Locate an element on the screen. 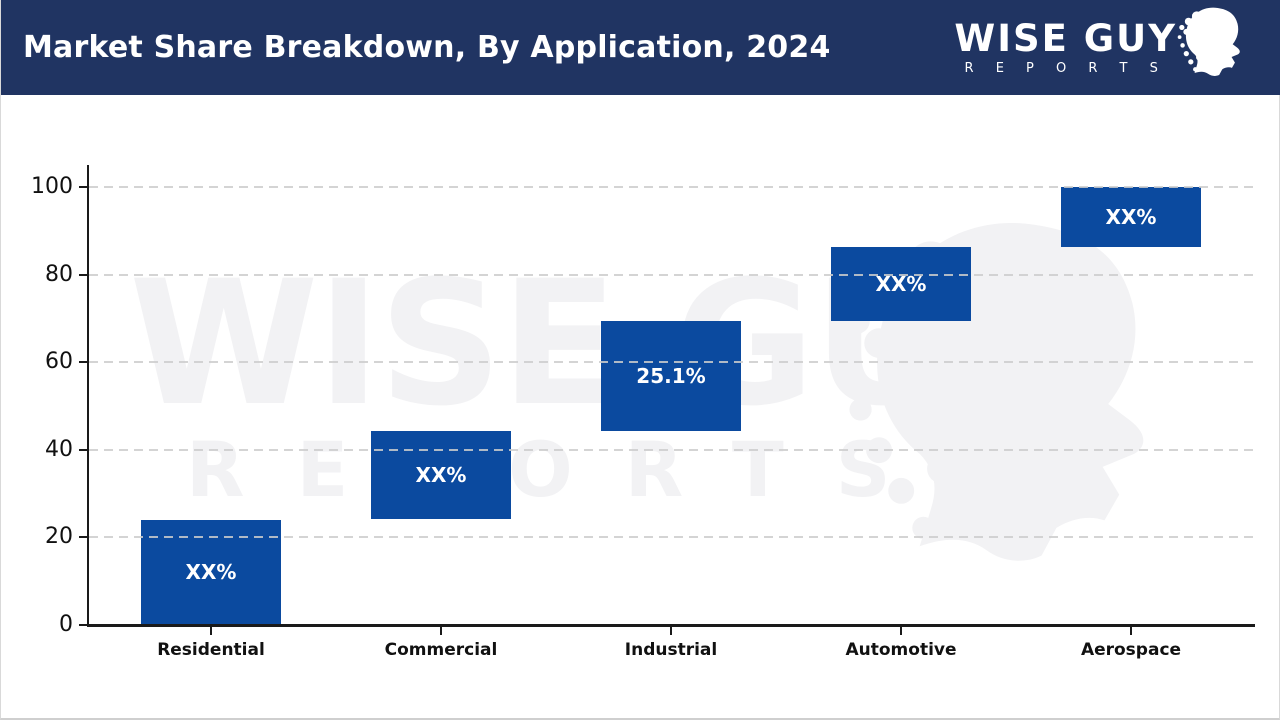 This screenshot has width=1280, height=720. y-tick-label-60: 60 is located at coordinates (59, 362).